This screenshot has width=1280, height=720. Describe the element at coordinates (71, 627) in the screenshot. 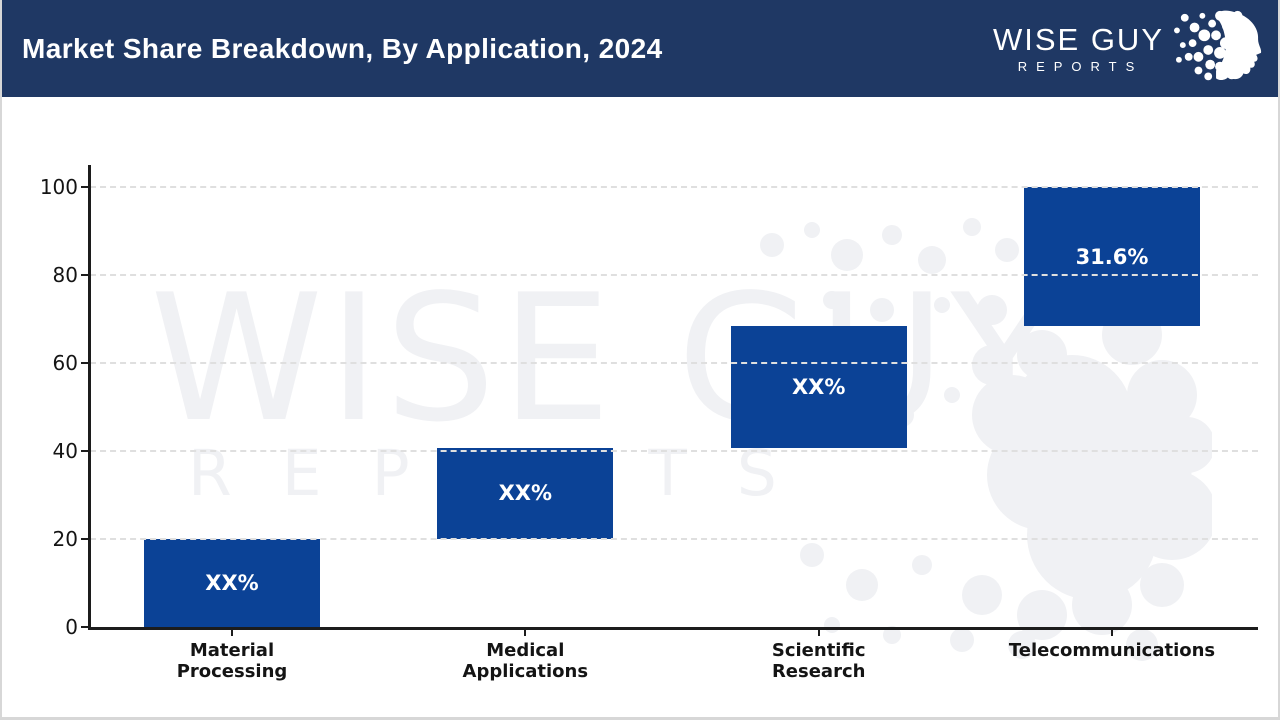

I see `y-tick-label-0: 0` at that location.